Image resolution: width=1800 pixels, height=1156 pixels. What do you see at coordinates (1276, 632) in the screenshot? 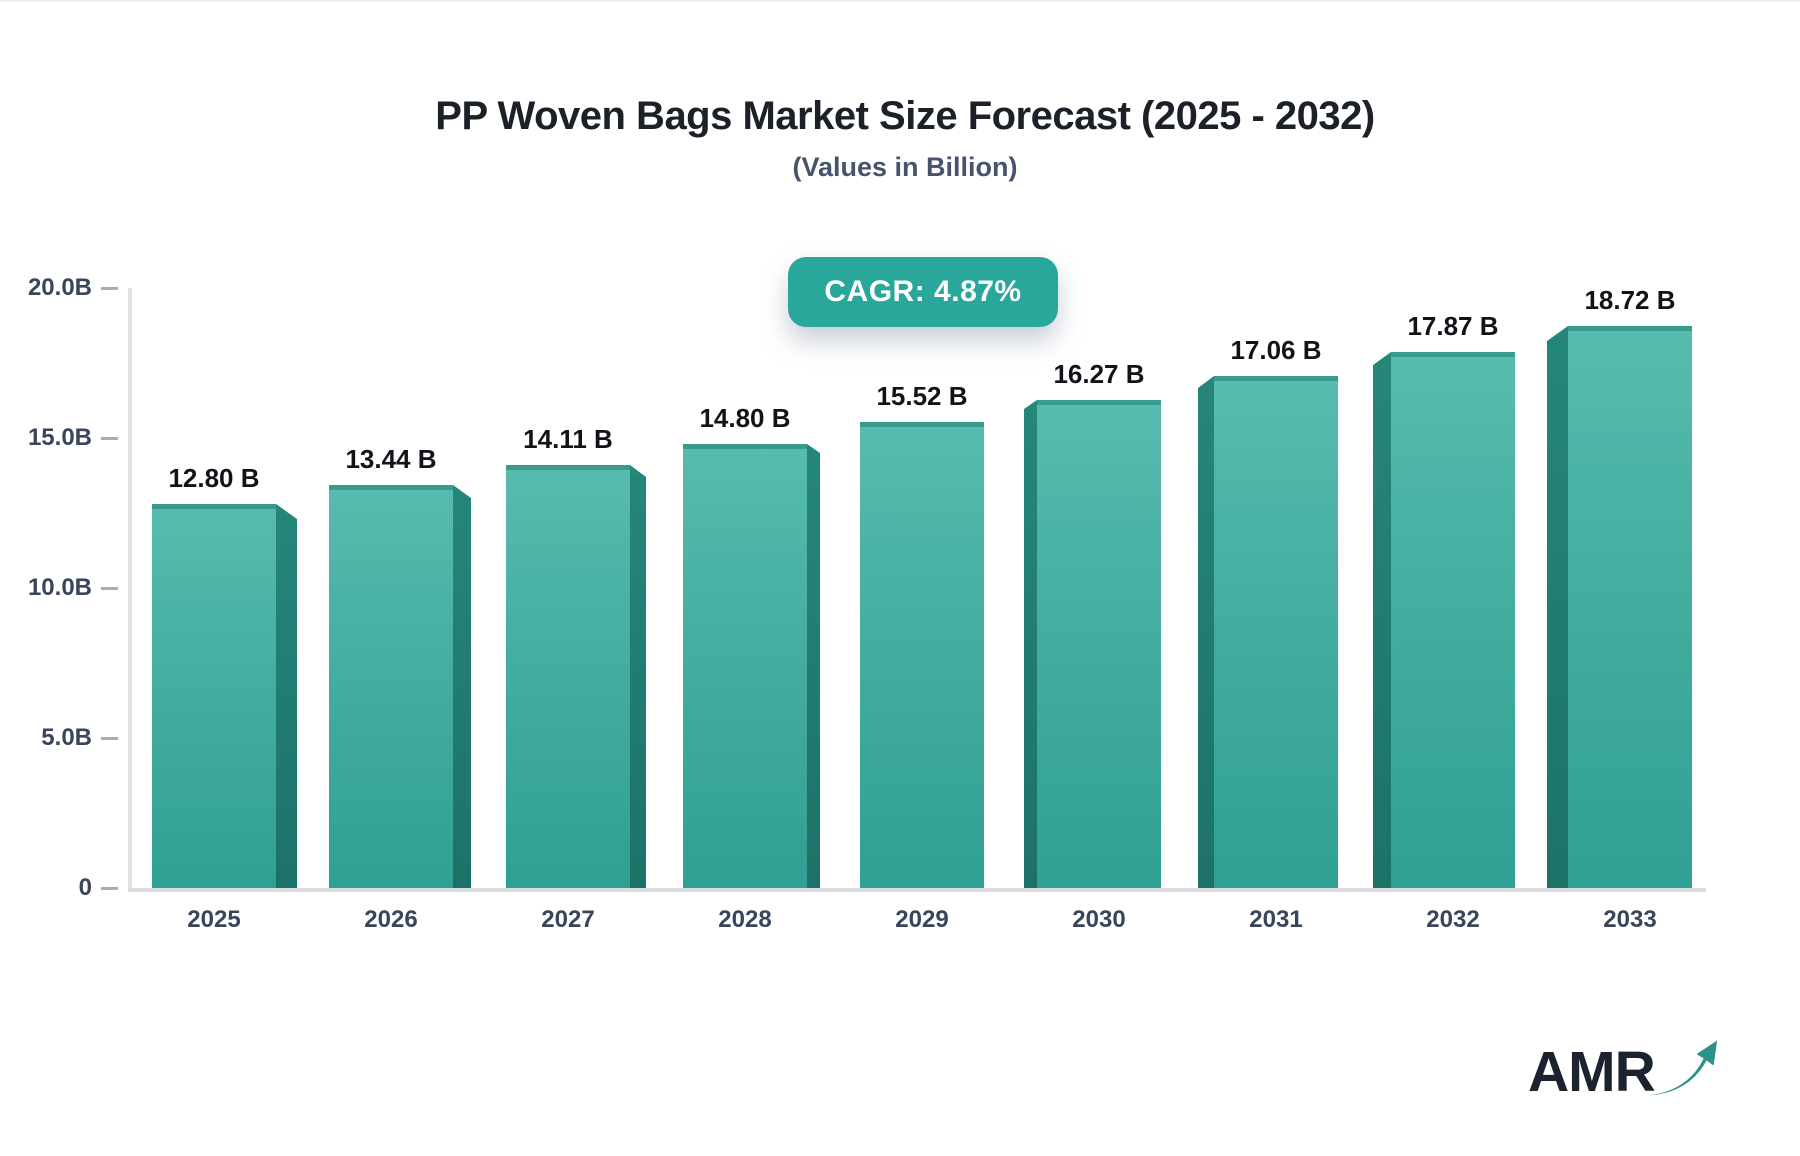
I see `bar-2031` at bounding box center [1276, 632].